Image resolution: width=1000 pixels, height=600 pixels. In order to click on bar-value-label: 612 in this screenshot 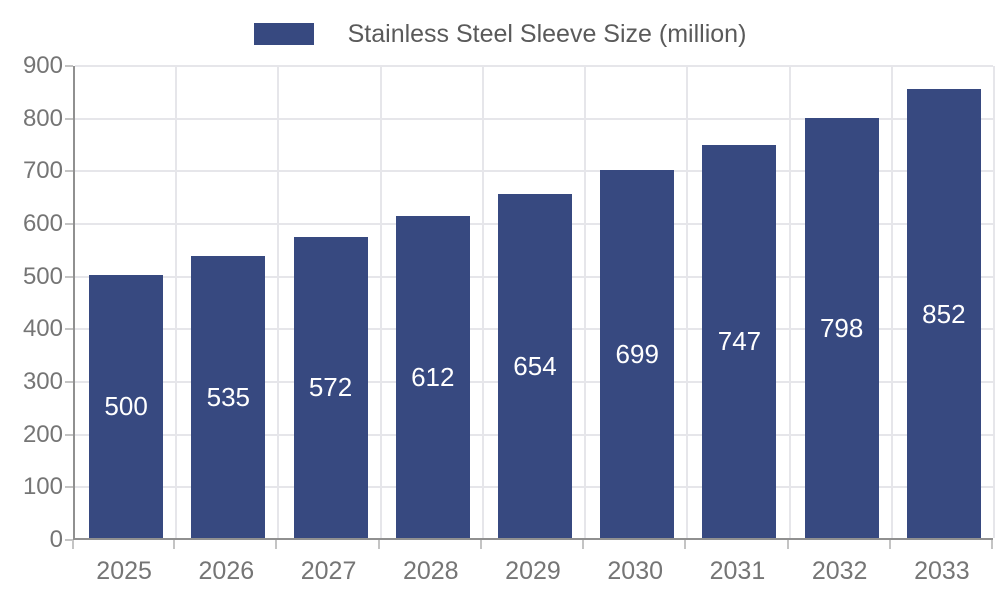, I will do `click(433, 376)`.